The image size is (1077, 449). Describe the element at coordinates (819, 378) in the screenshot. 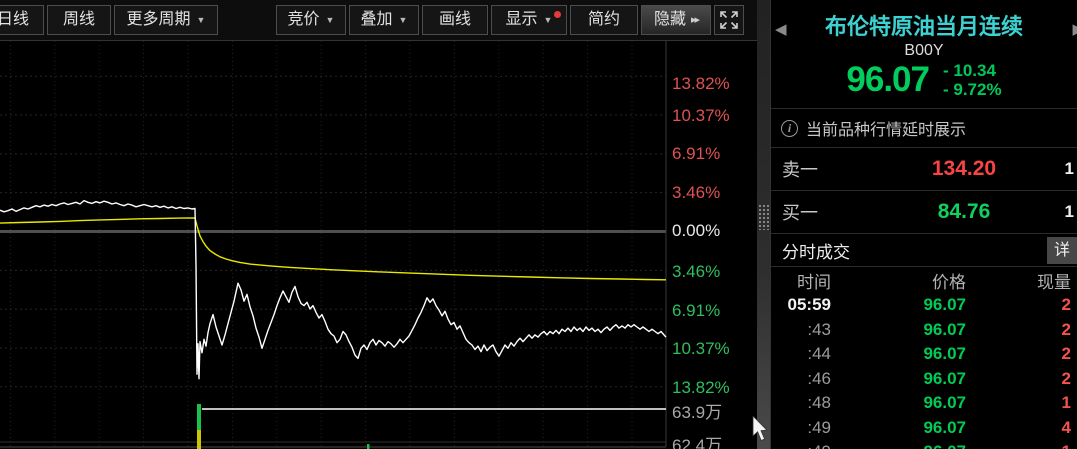

I see `trade-time: :46` at that location.